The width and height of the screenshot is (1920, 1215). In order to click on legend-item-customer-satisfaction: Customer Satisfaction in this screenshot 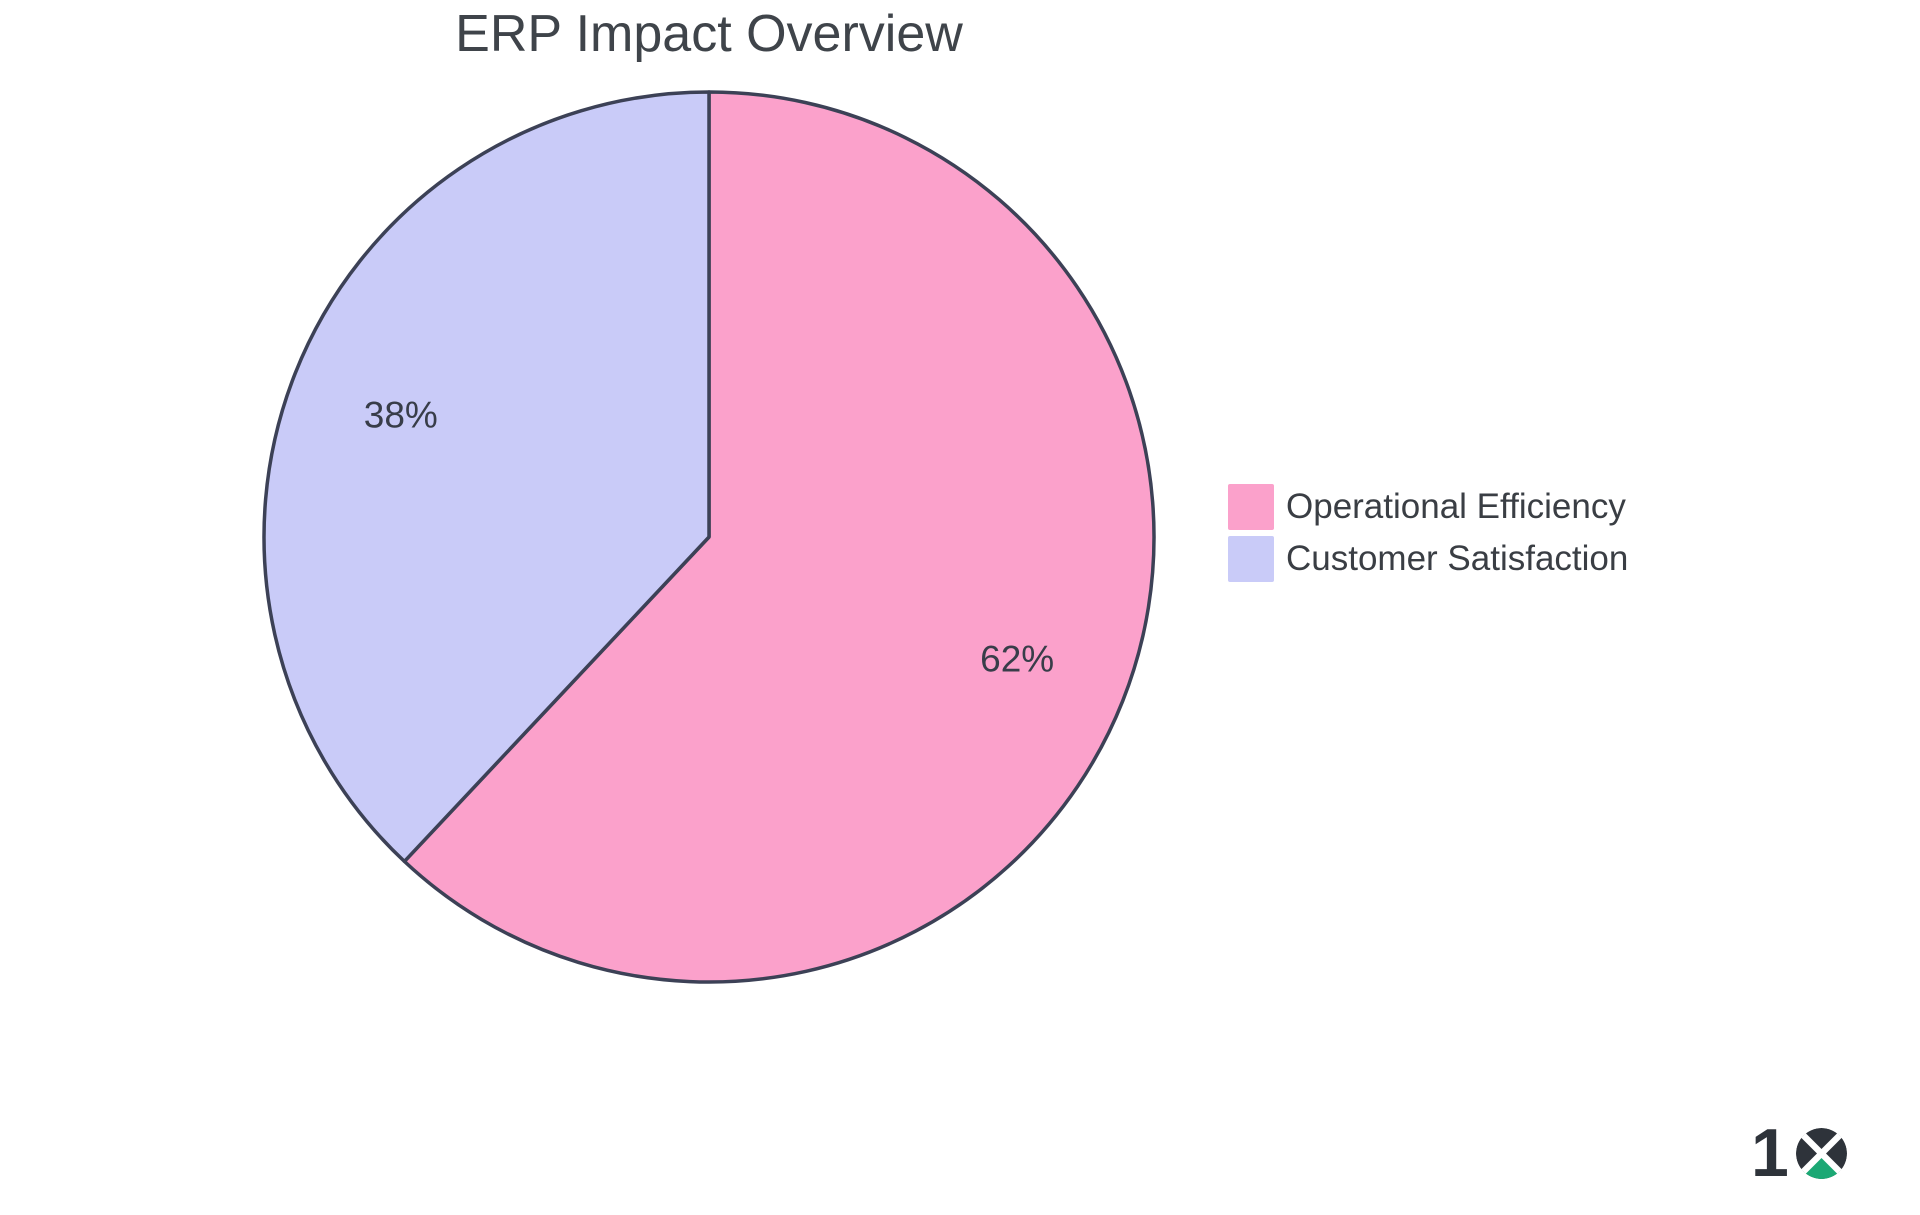, I will do `click(1428, 559)`.